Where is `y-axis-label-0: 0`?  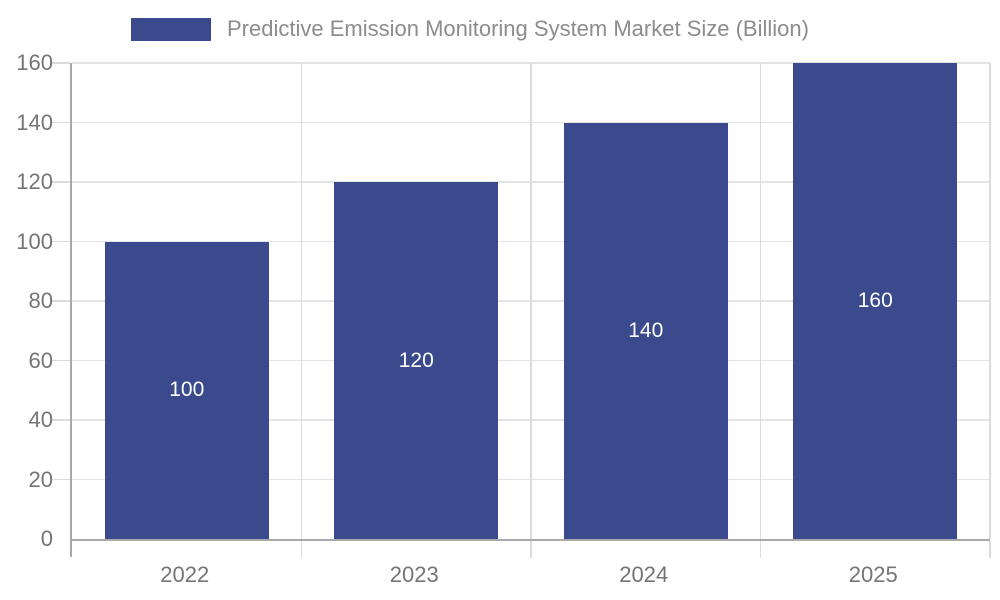 y-axis-label-0: 0 is located at coordinates (46, 538).